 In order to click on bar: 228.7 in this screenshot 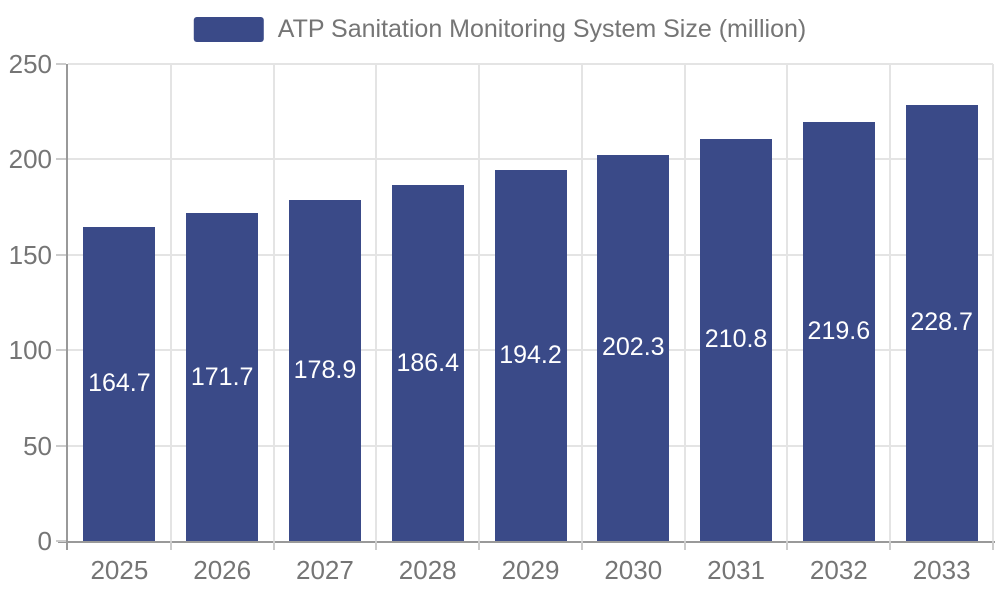, I will do `click(941, 322)`.